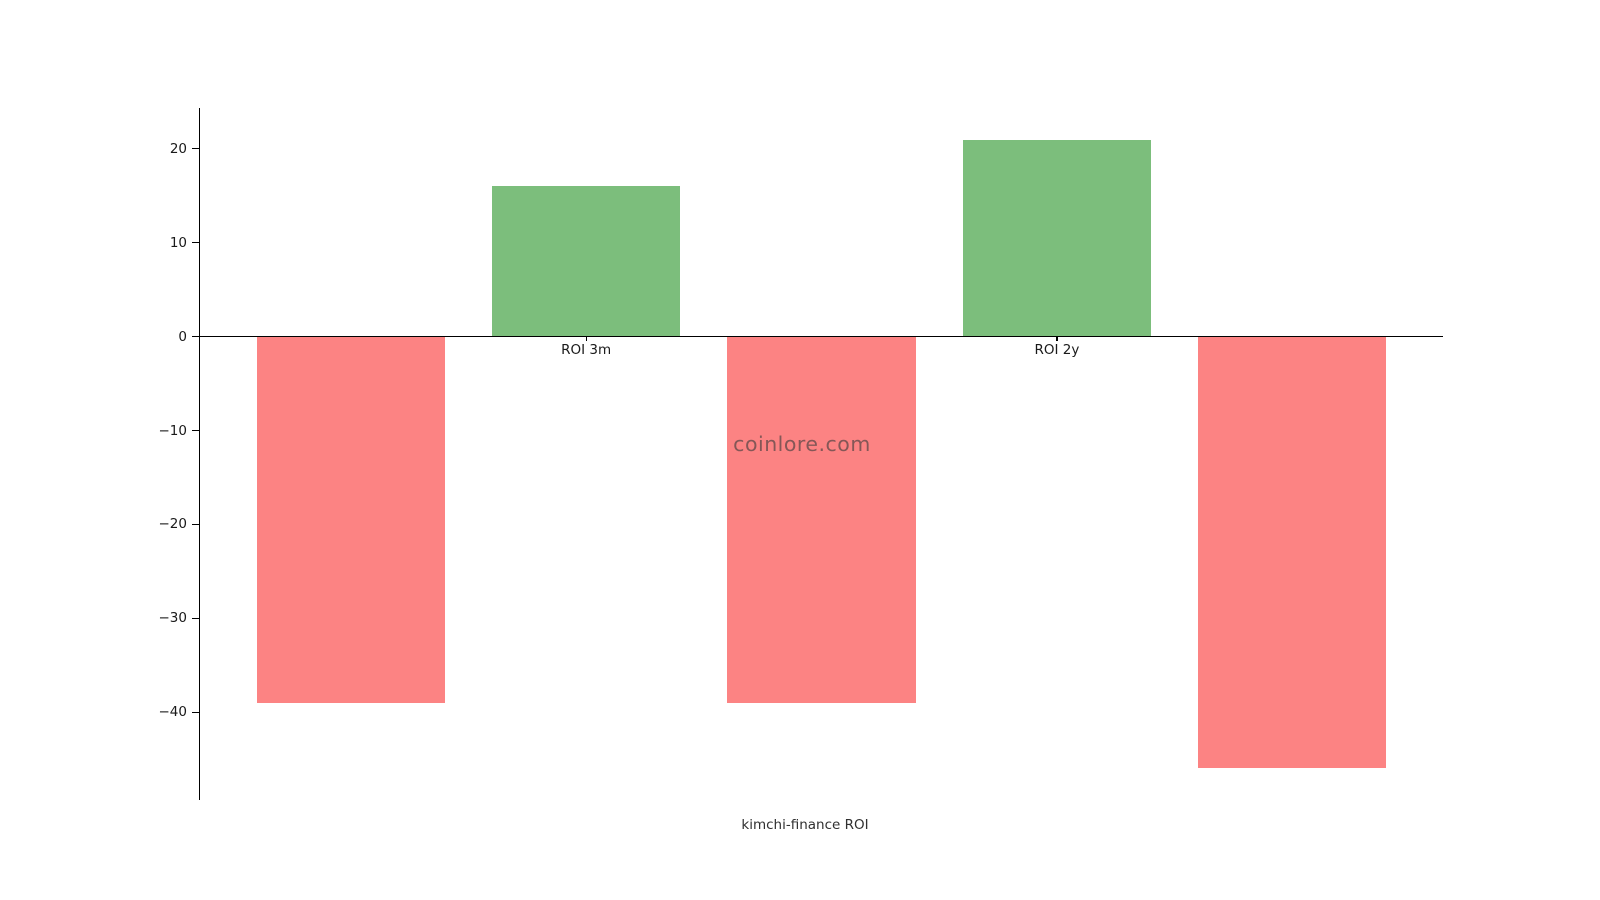 Image resolution: width=1600 pixels, height=900 pixels. What do you see at coordinates (173, 430) in the screenshot?
I see `y-tick-label: −10` at bounding box center [173, 430].